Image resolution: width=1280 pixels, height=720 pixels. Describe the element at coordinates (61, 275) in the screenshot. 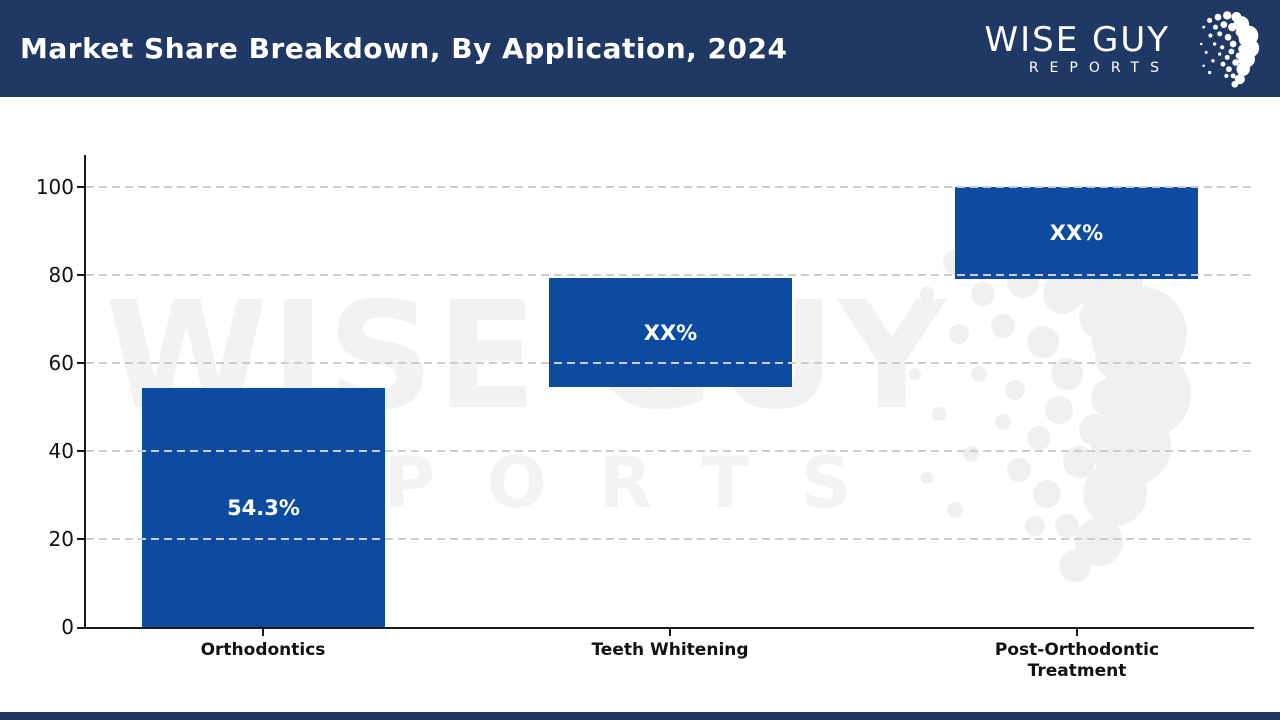

I see `y-tick-label-80: 80` at that location.